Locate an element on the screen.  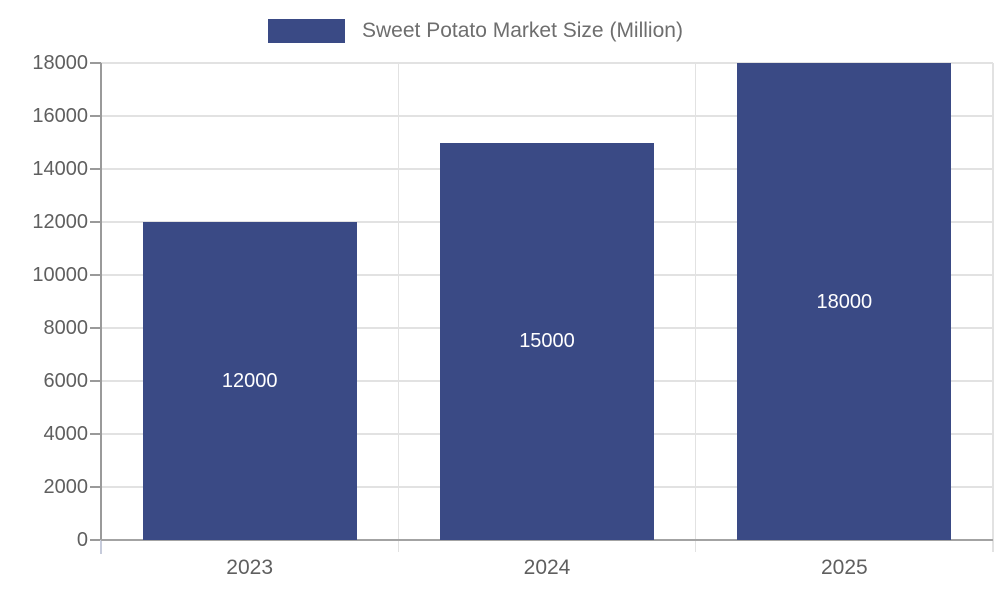
y-axis-label: 6000 is located at coordinates (66, 381).